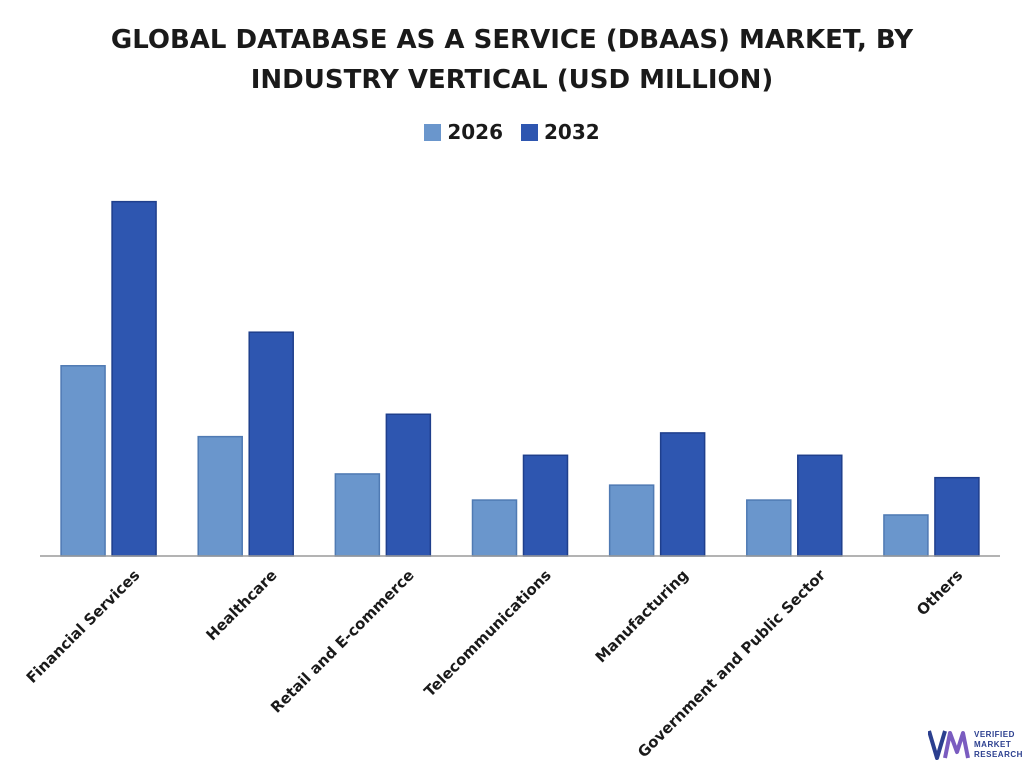 Image resolution: width=1024 pixels, height=772 pixels. Describe the element at coordinates (342, 641) in the screenshot. I see `x-tick-label-retail-and-e-commerce: Retail and E-commerce` at that location.